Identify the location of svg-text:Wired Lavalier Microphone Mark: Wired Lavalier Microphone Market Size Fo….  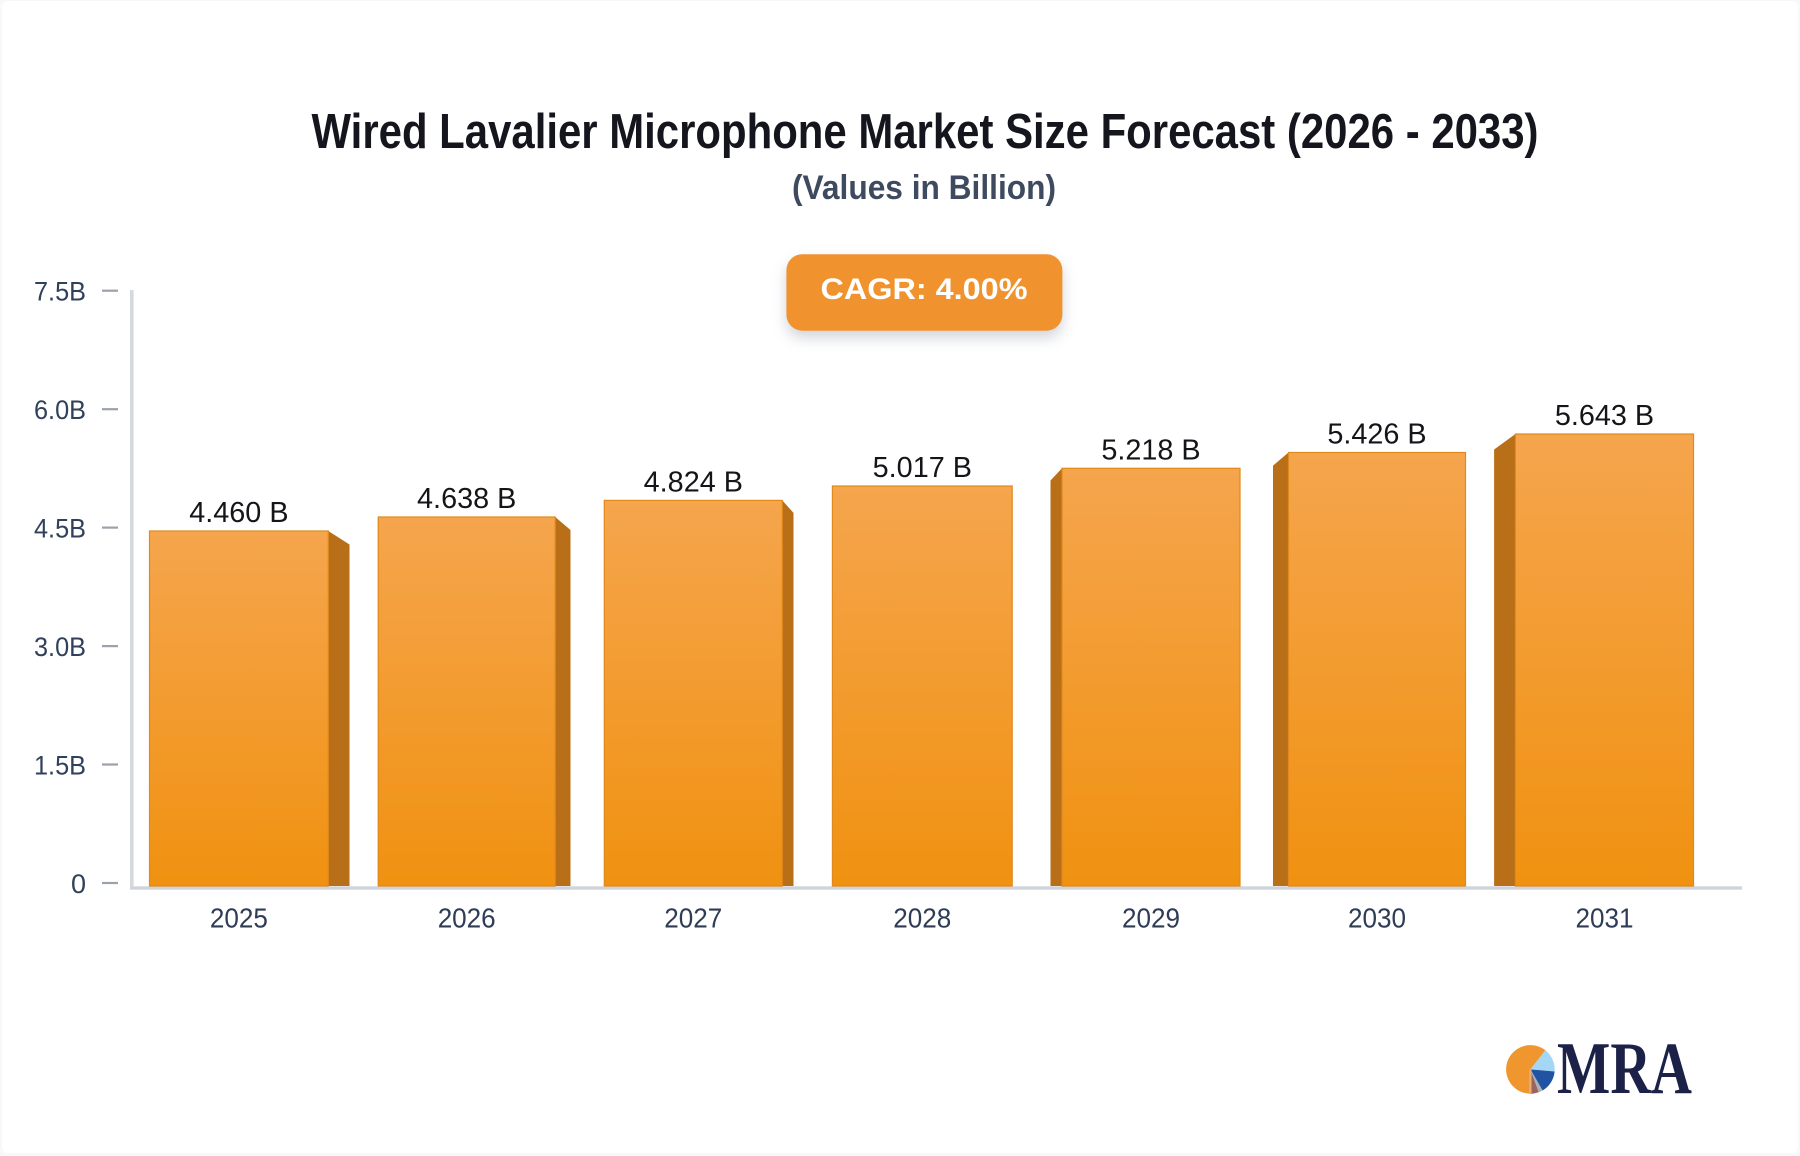
(925, 131).